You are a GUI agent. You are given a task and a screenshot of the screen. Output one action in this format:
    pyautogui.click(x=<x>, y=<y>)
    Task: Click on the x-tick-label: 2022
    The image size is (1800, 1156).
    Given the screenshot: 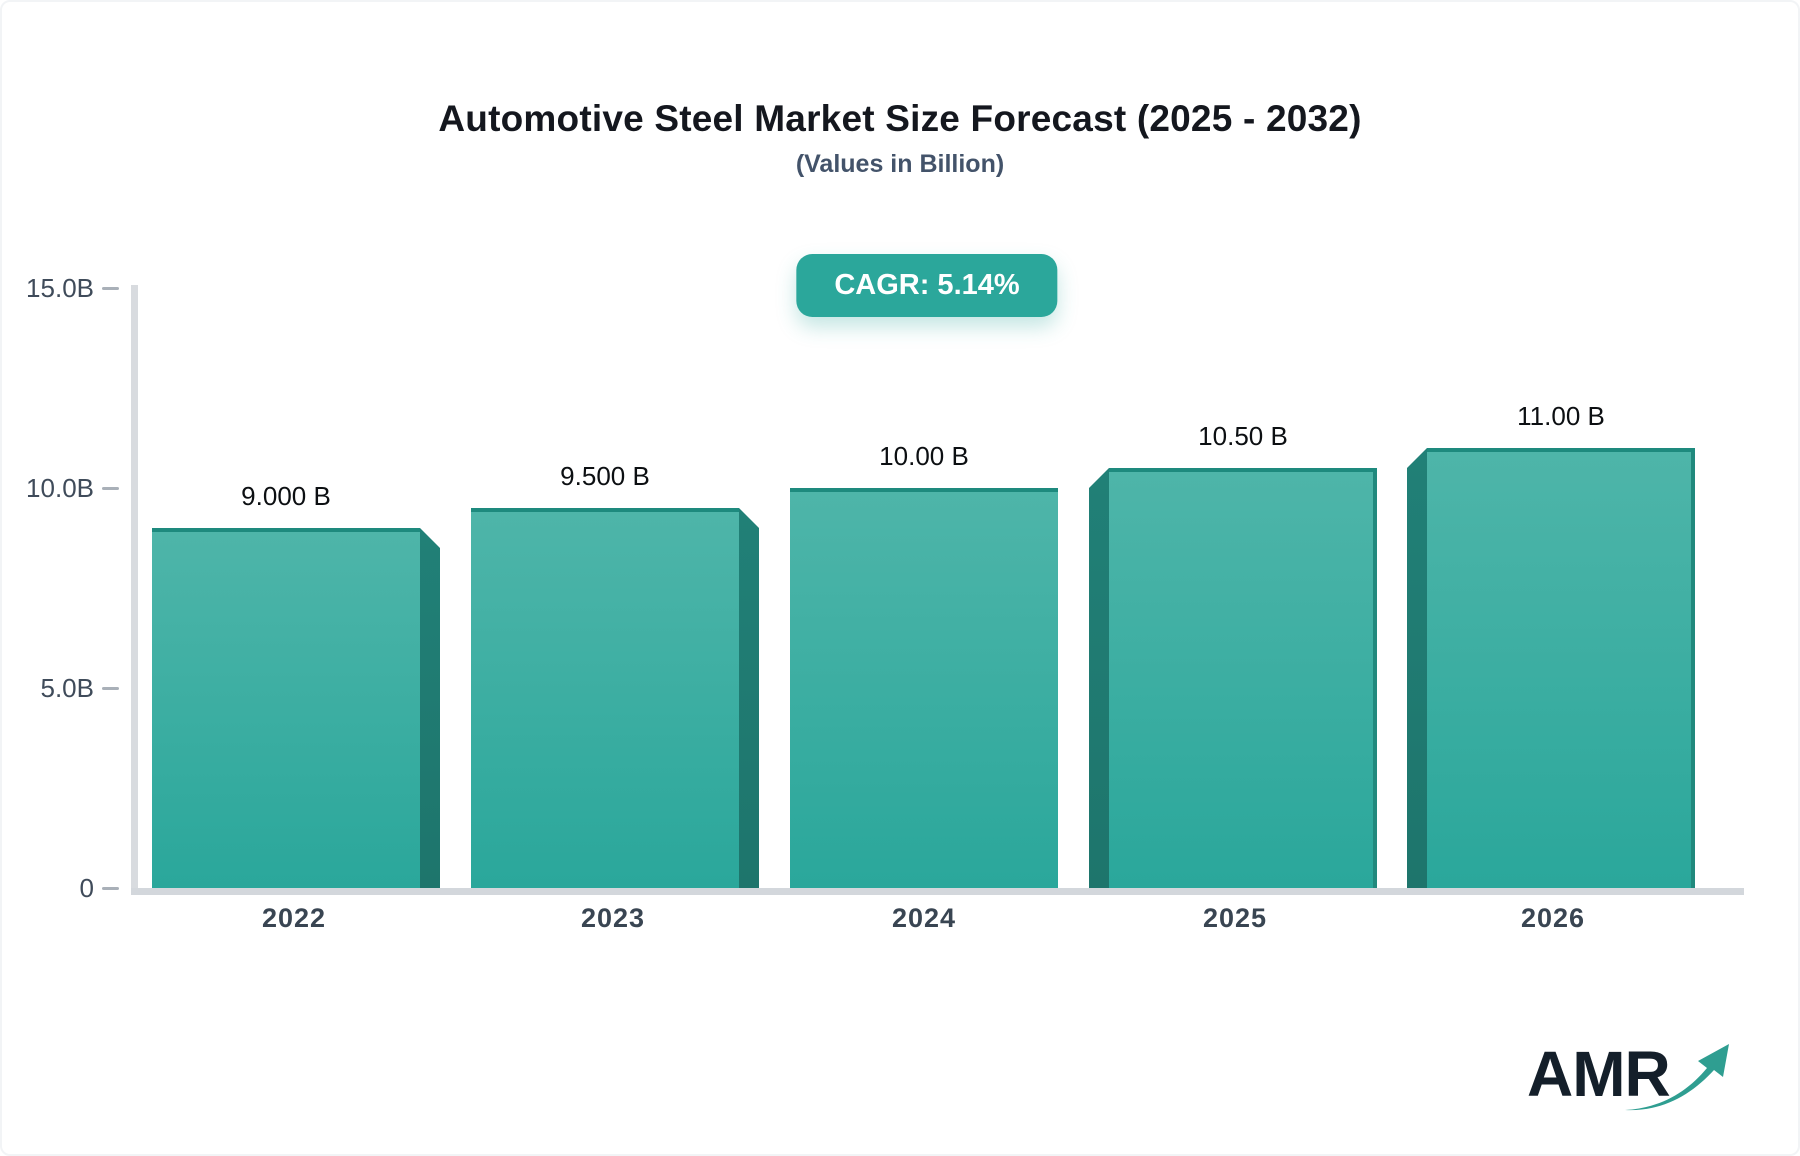 What is the action you would take?
    pyautogui.click(x=294, y=918)
    